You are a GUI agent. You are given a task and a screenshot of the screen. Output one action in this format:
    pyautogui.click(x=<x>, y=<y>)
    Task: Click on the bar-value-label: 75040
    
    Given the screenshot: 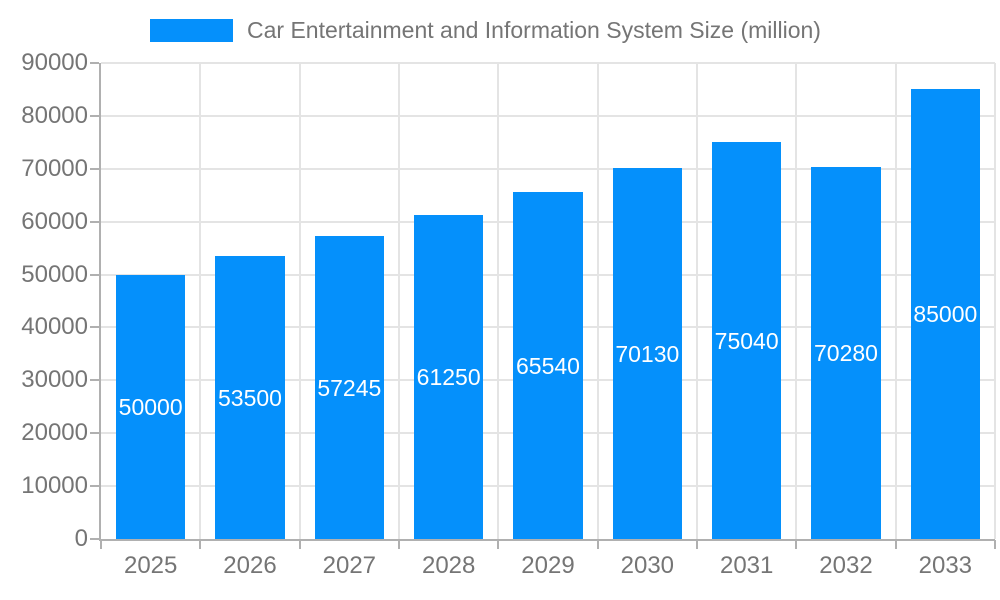 What is the action you would take?
    pyautogui.click(x=746, y=340)
    